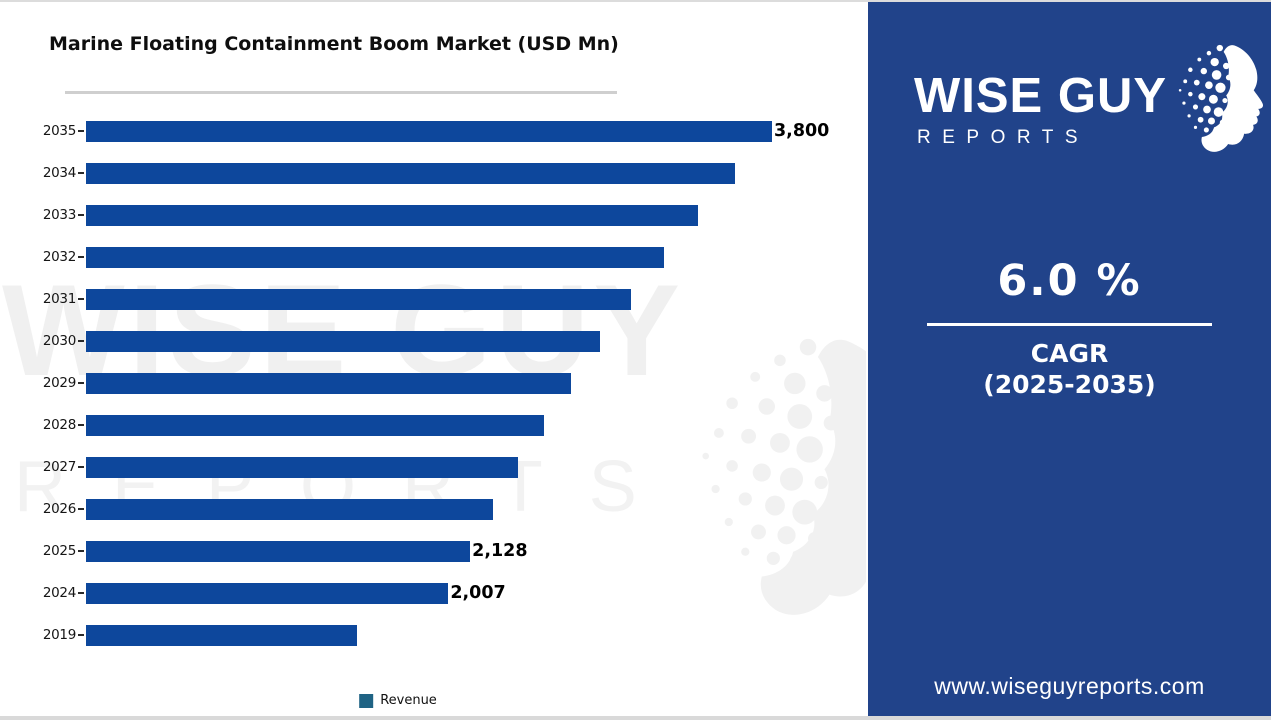  Describe the element at coordinates (635, 718) in the screenshot. I see `bottom-frame-line` at that location.